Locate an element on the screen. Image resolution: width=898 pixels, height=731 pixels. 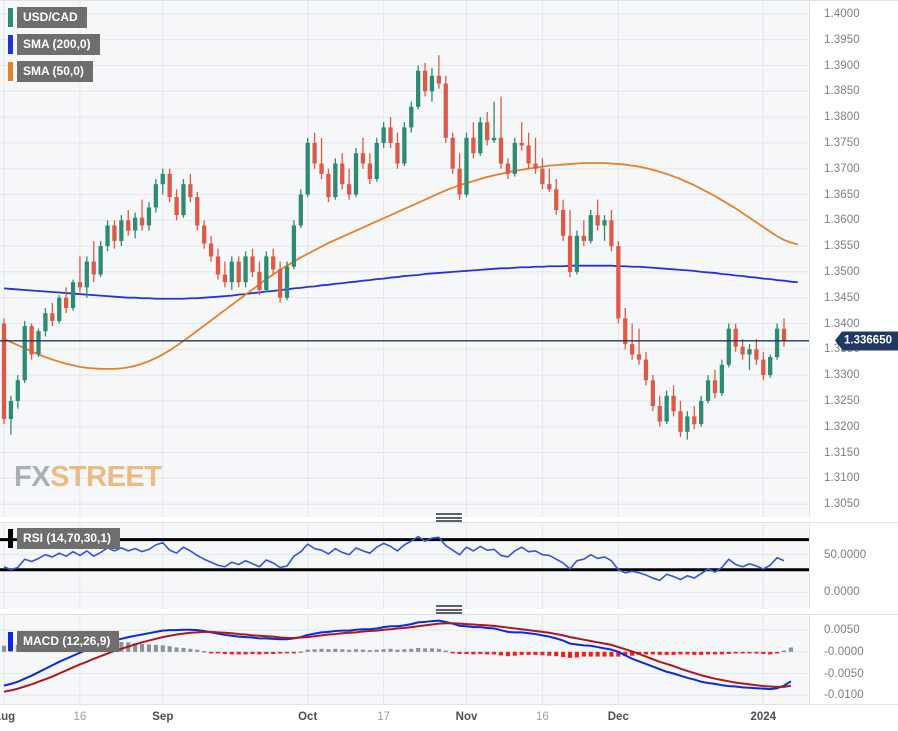
time-axis-tick: Dec is located at coordinates (618, 717).